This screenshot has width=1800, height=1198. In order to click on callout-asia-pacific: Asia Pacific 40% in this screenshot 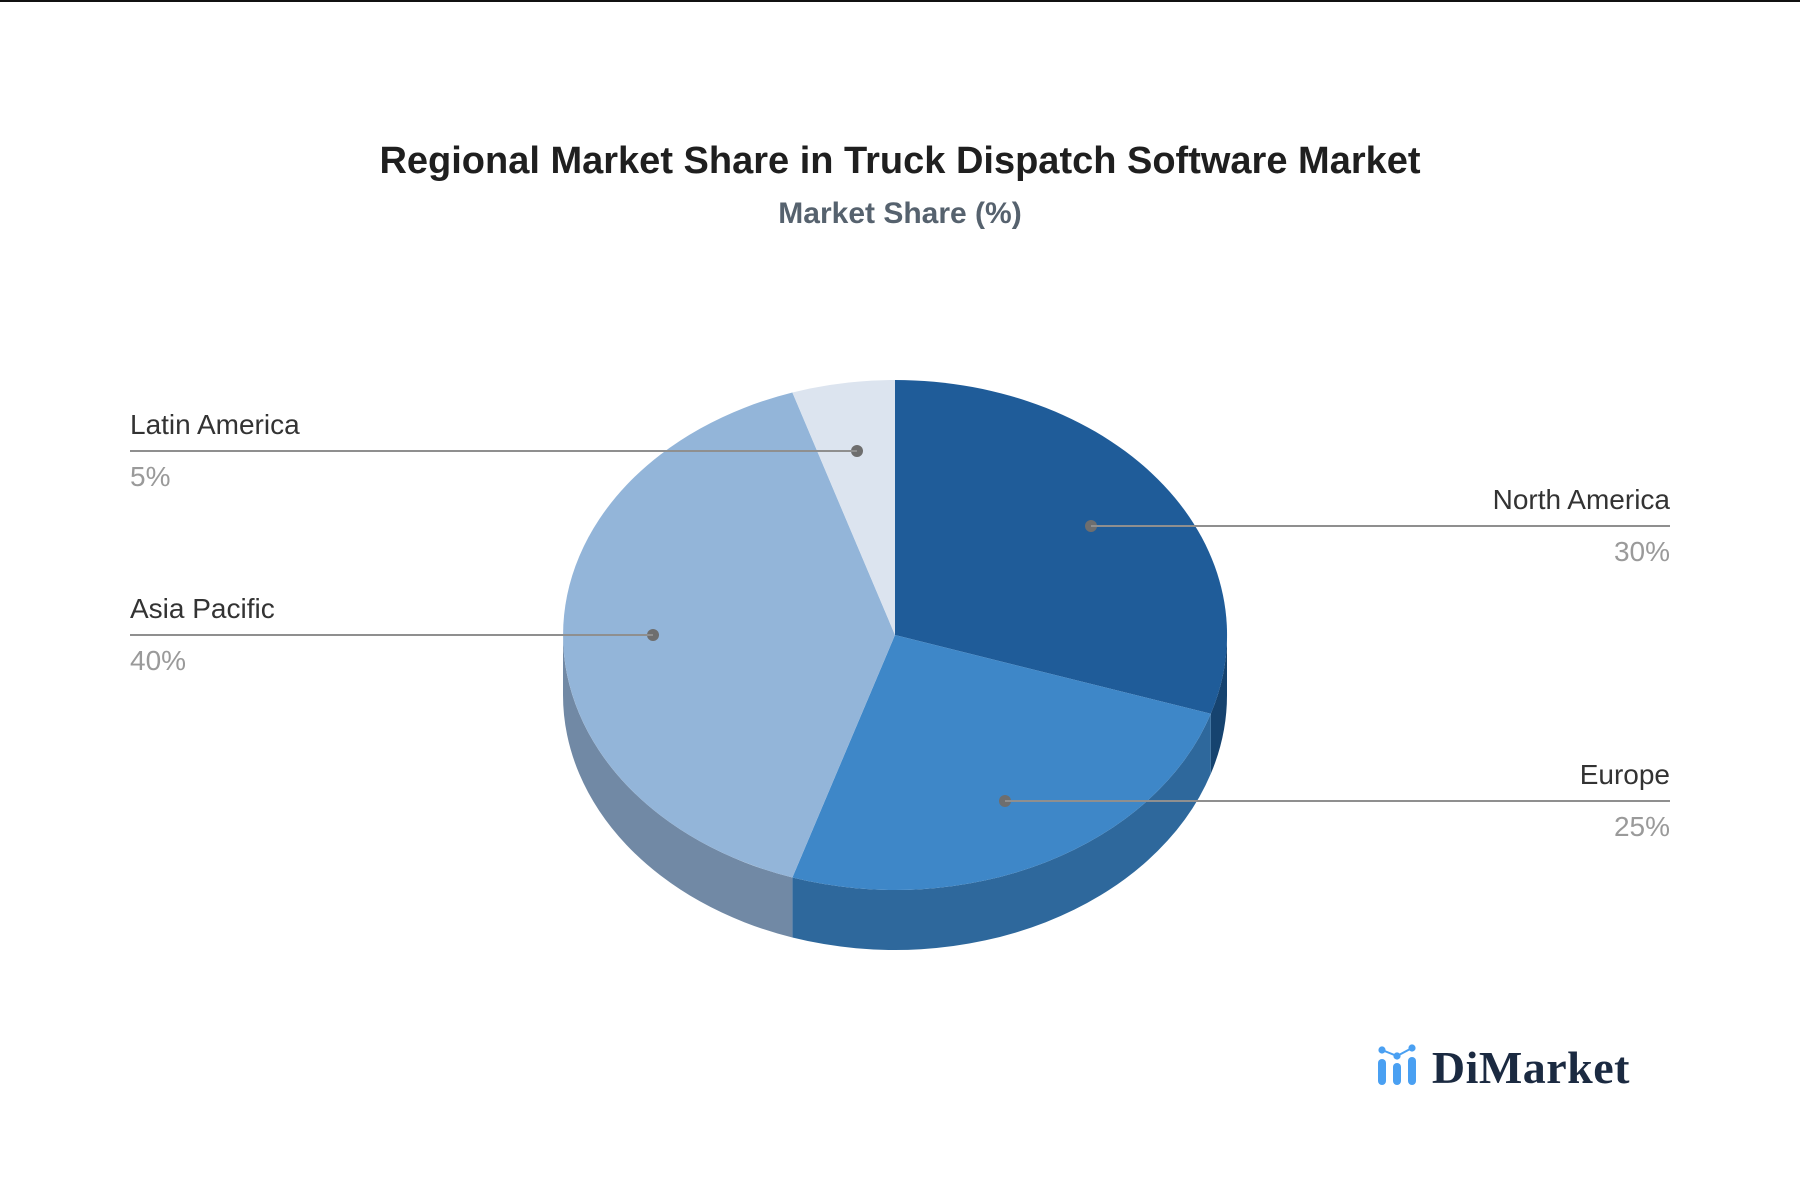, I will do `click(391, 634)`.